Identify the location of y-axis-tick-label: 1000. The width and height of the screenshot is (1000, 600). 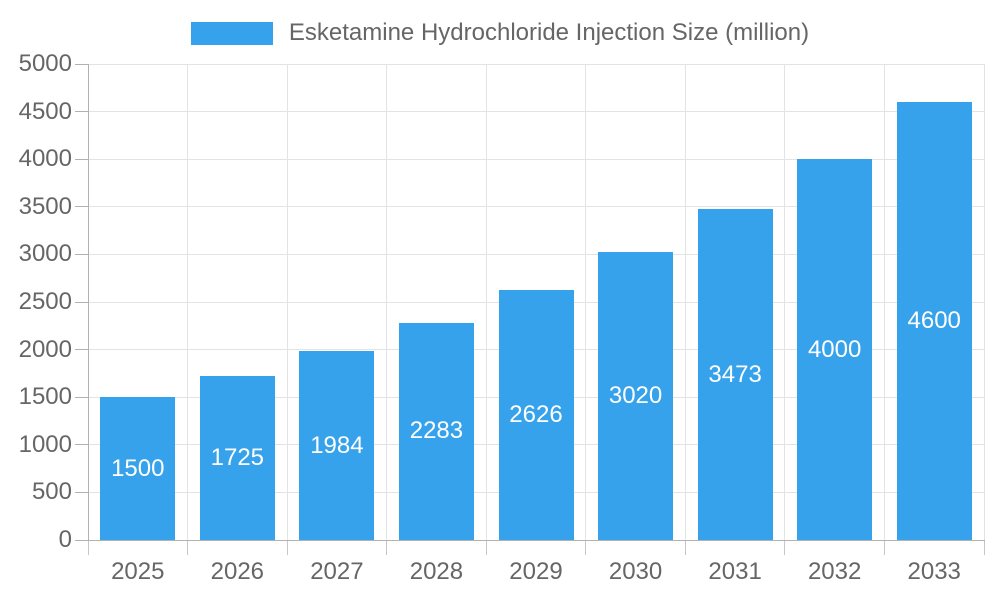
(45, 444).